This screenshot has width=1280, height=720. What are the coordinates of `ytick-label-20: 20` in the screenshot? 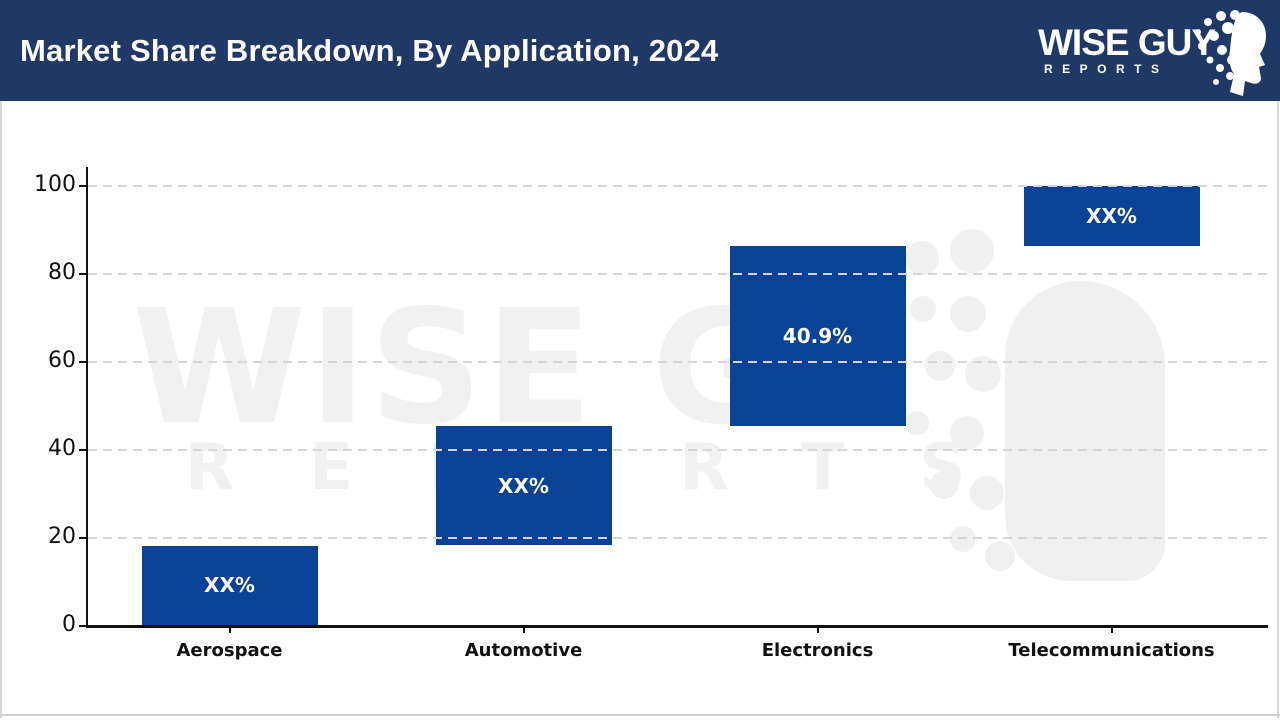 It's located at (62, 536).